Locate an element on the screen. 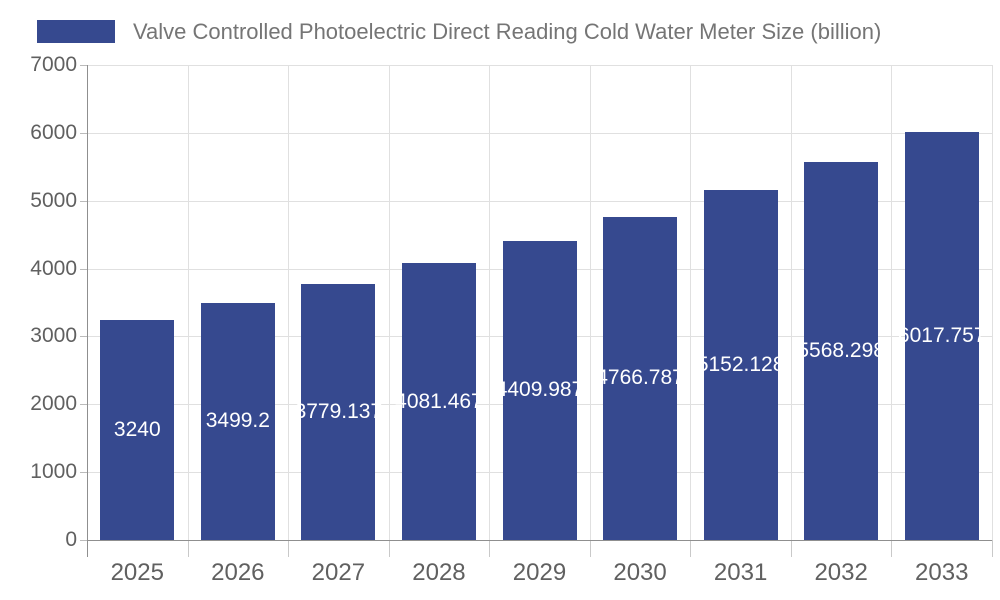 The height and width of the screenshot is (600, 1000). y-tick-label: 6000 is located at coordinates (53, 132).